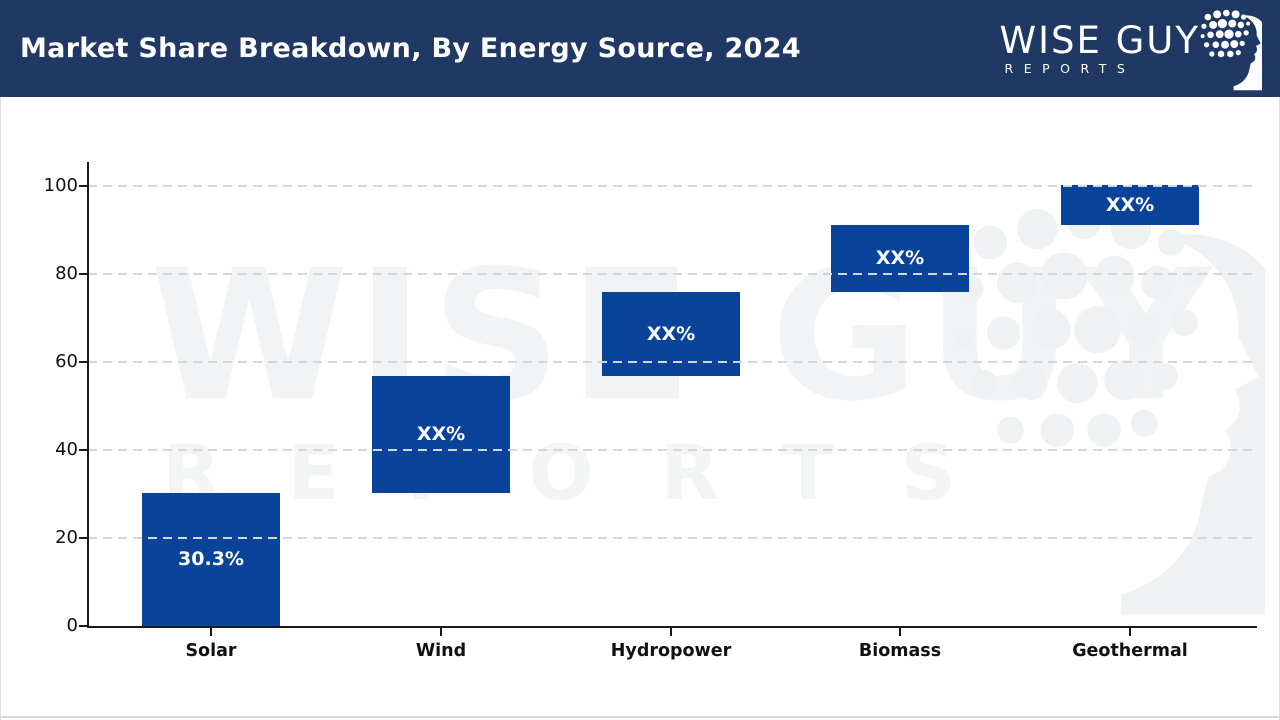 This screenshot has width=1280, height=720. Describe the element at coordinates (1231, 49) in the screenshot. I see `wiseguy-face-icon` at that location.